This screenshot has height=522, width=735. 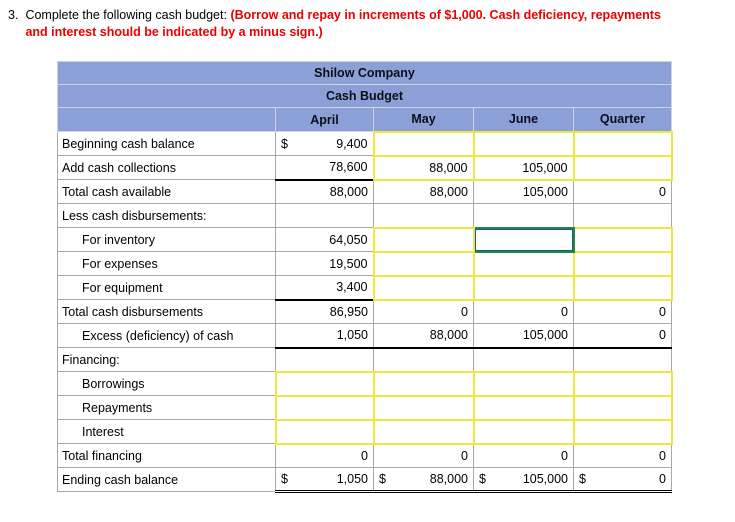 What do you see at coordinates (423, 407) in the screenshot?
I see `may-cell-repayments-input` at bounding box center [423, 407].